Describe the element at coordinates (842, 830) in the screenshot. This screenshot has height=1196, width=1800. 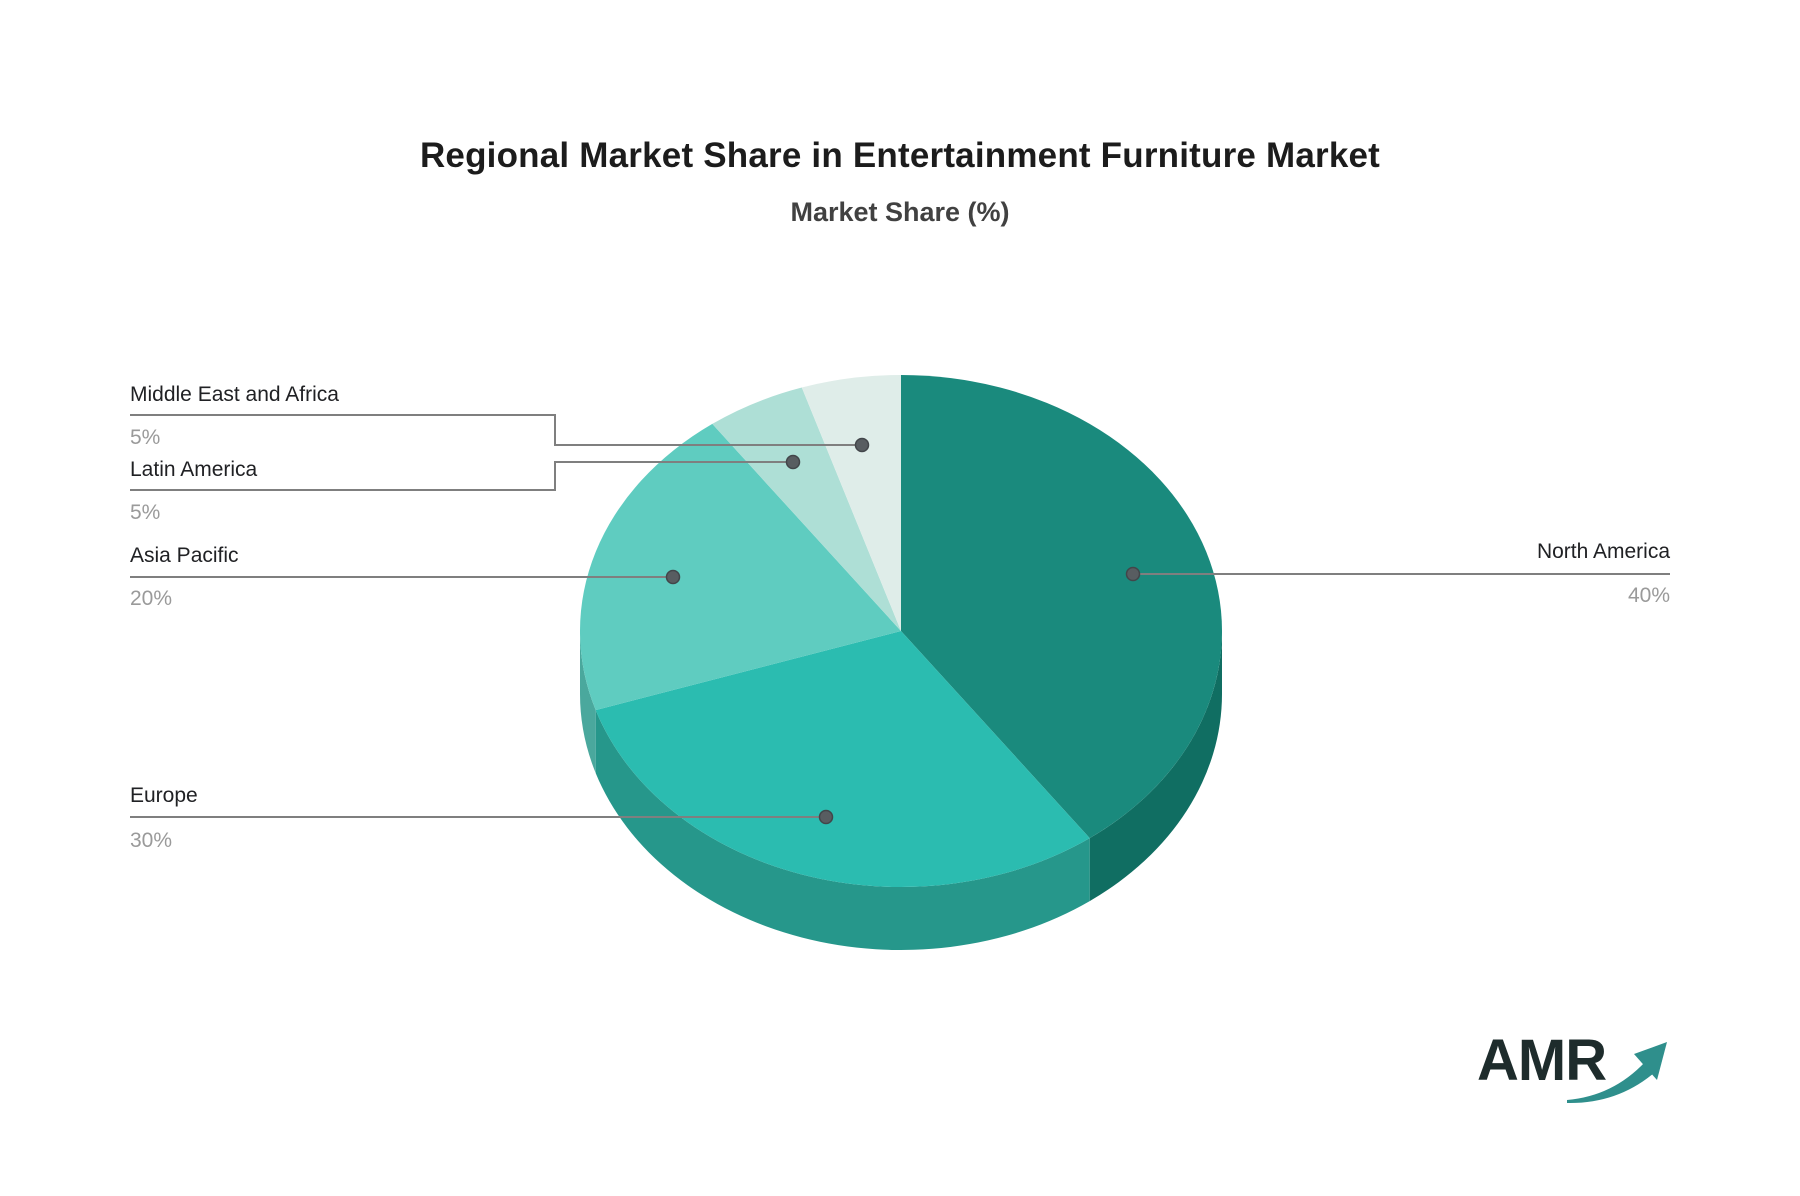
I see `pie-slice-side-europe` at that location.